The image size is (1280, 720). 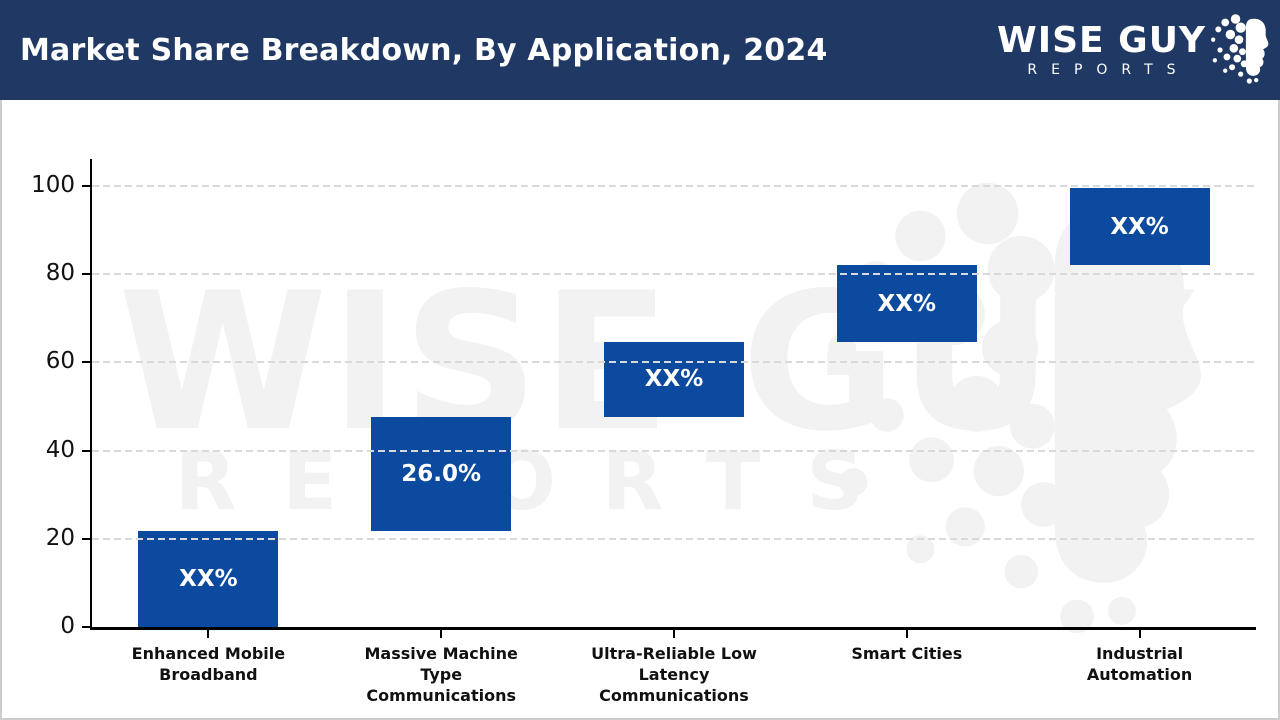 I want to click on x-category-label: Massive Machine Type Communications, so click(x=441, y=675).